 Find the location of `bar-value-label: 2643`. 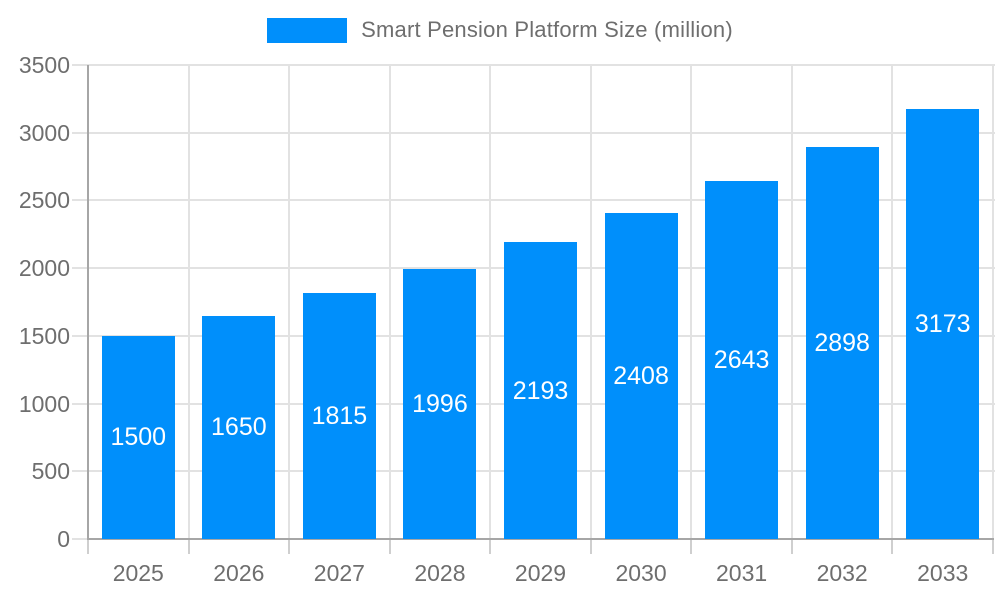

bar-value-label: 2643 is located at coordinates (741, 360).